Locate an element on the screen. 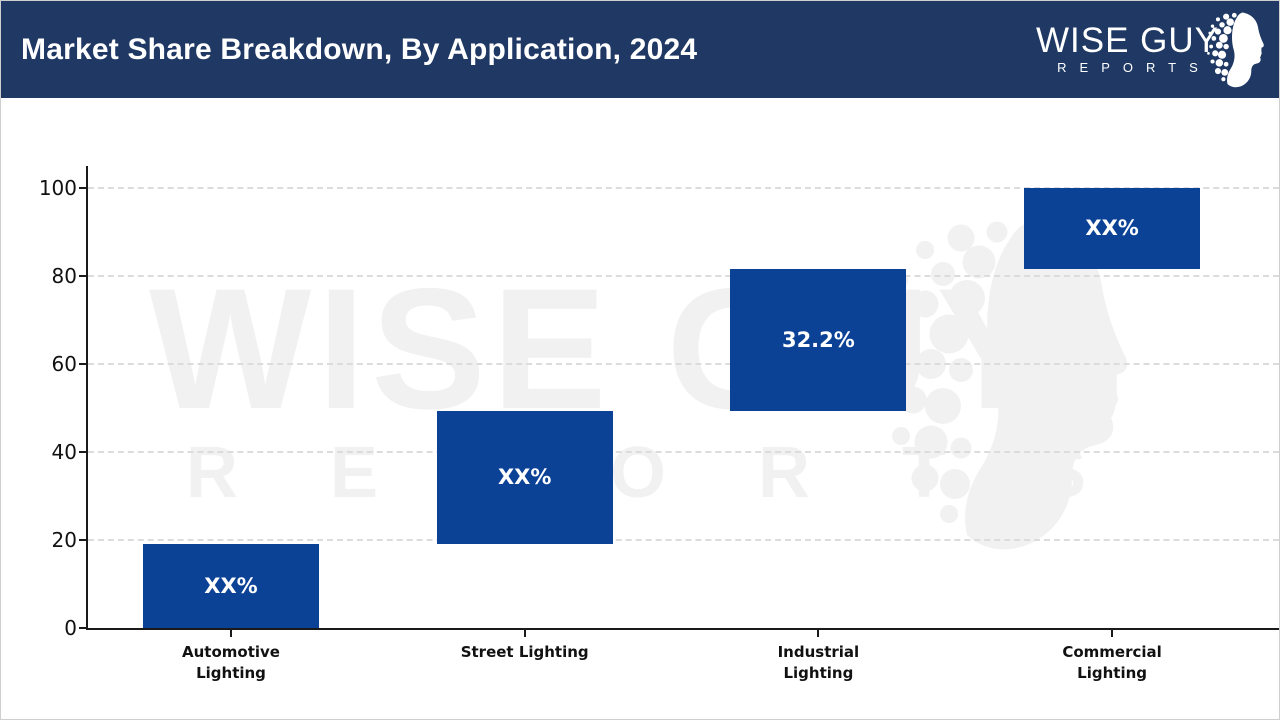 Image resolution: width=1280 pixels, height=720 pixels. bar-segment: 32.2% is located at coordinates (818, 339).